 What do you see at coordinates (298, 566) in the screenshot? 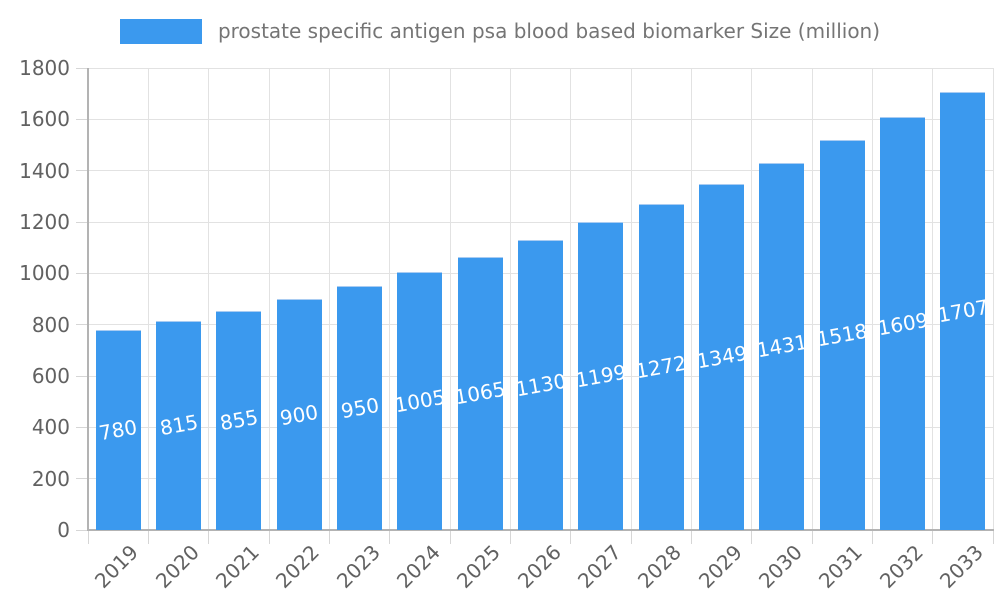
I see `x-tick-label: 2022` at bounding box center [298, 566].